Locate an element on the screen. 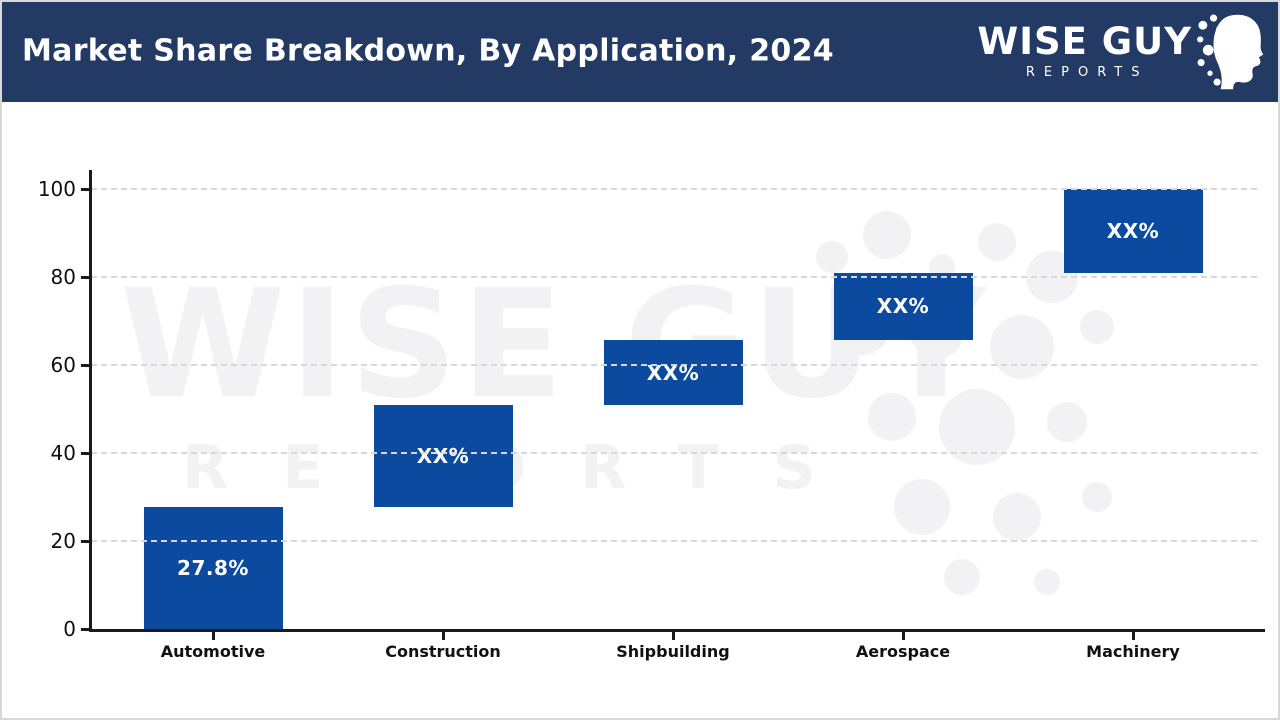  x-category-label: Construction is located at coordinates (443, 651).